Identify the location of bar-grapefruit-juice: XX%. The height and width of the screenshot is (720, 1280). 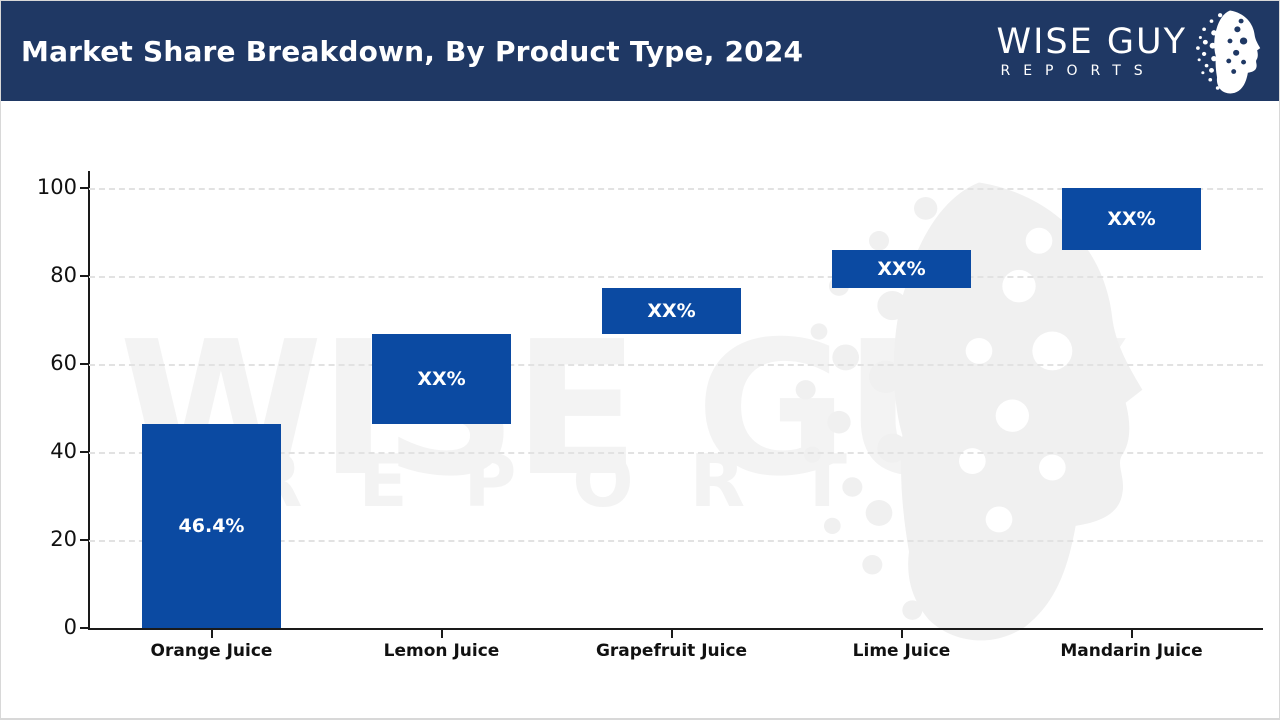
(671, 311).